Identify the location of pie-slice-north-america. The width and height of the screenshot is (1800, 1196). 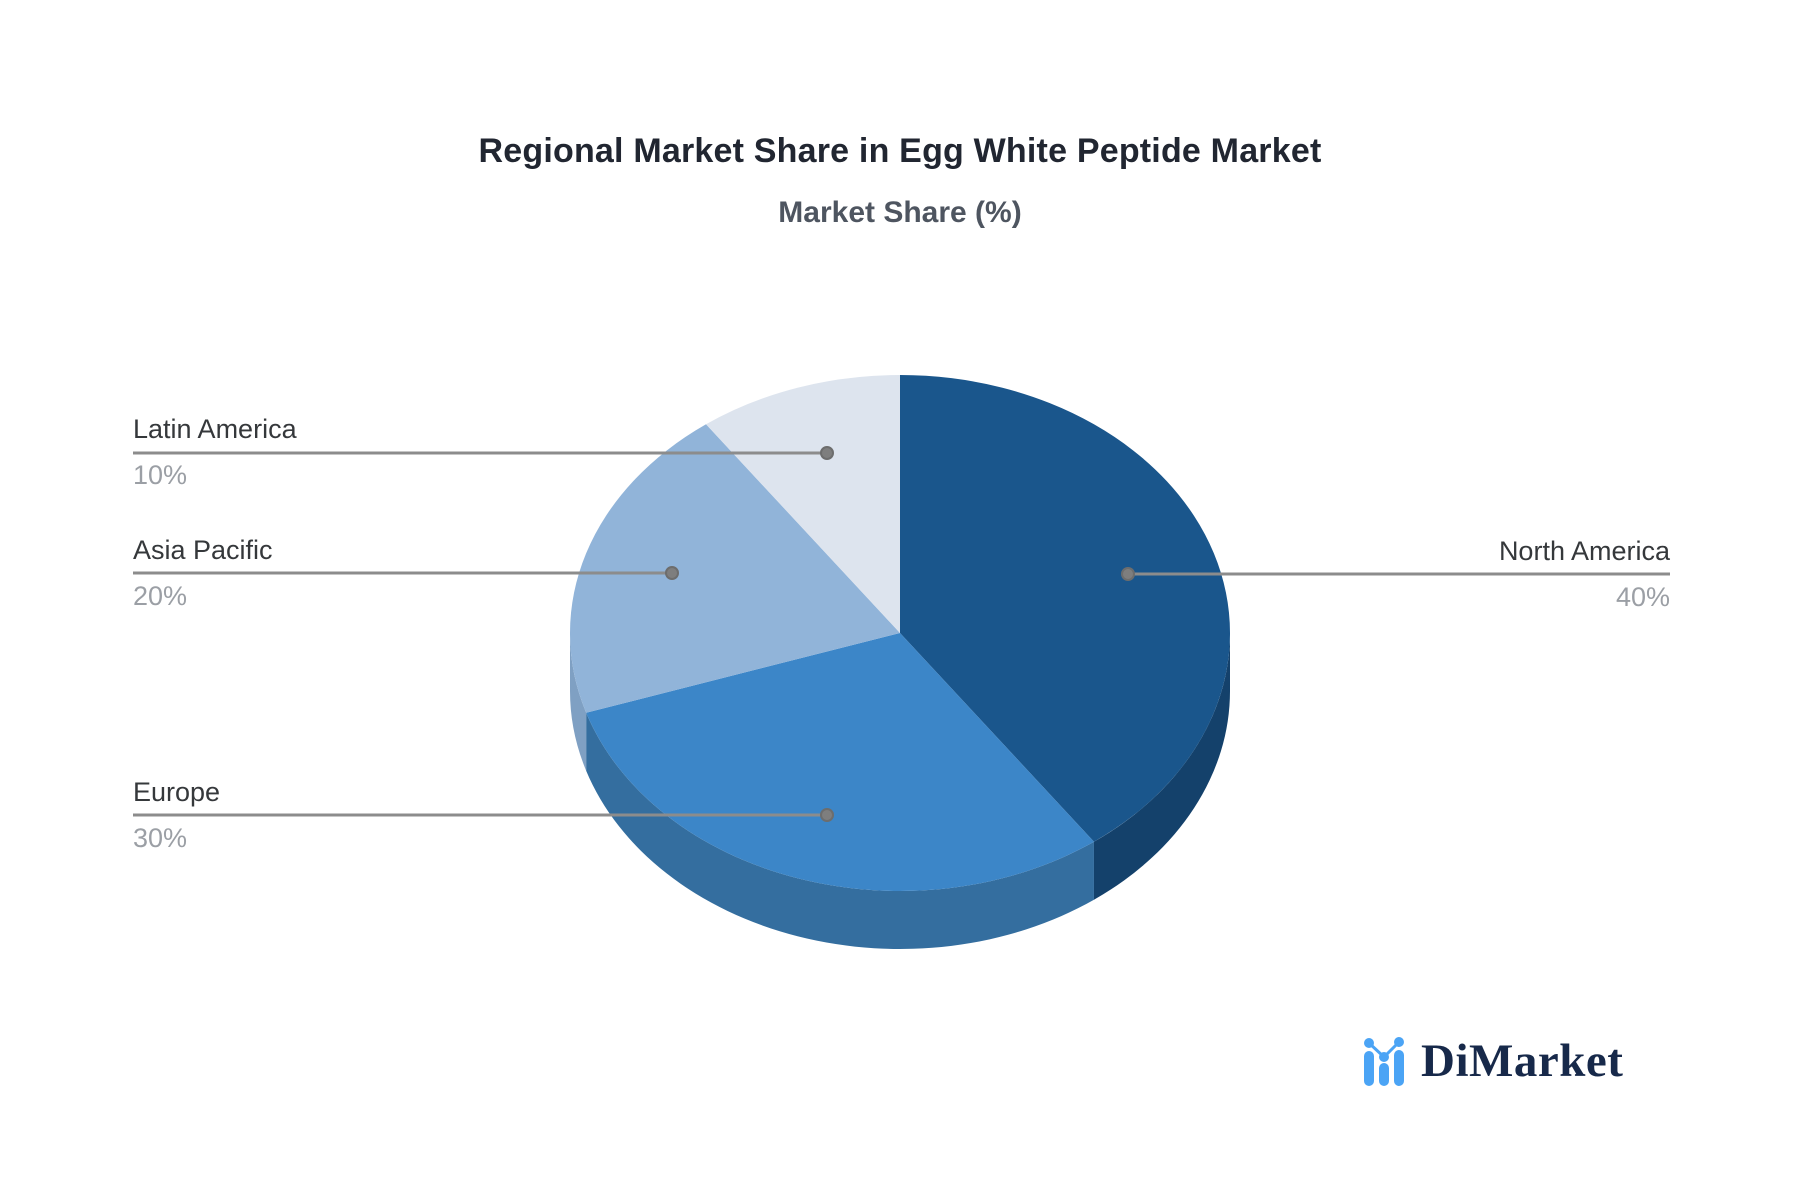
(1065, 608).